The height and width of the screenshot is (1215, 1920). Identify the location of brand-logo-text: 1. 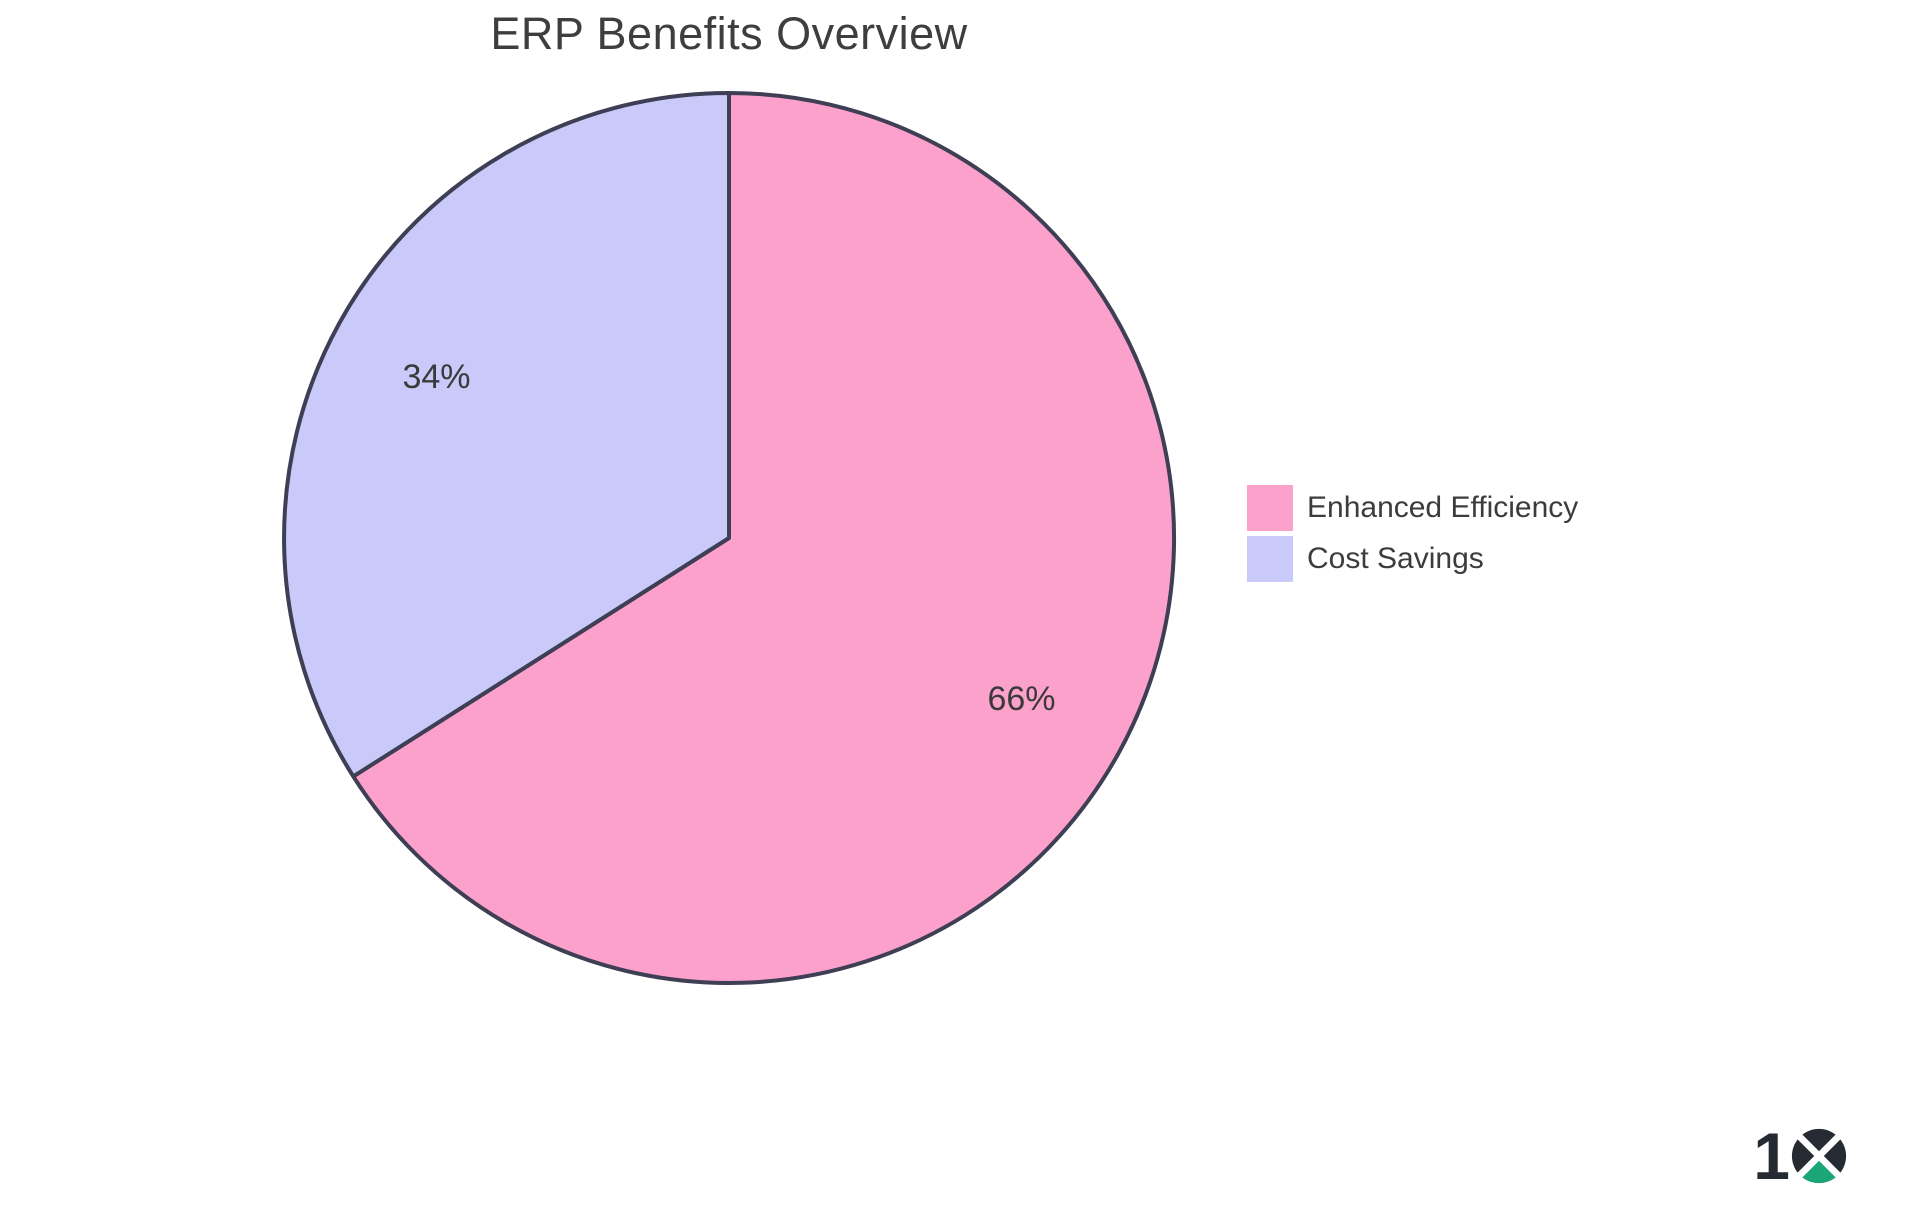
(1771, 1156).